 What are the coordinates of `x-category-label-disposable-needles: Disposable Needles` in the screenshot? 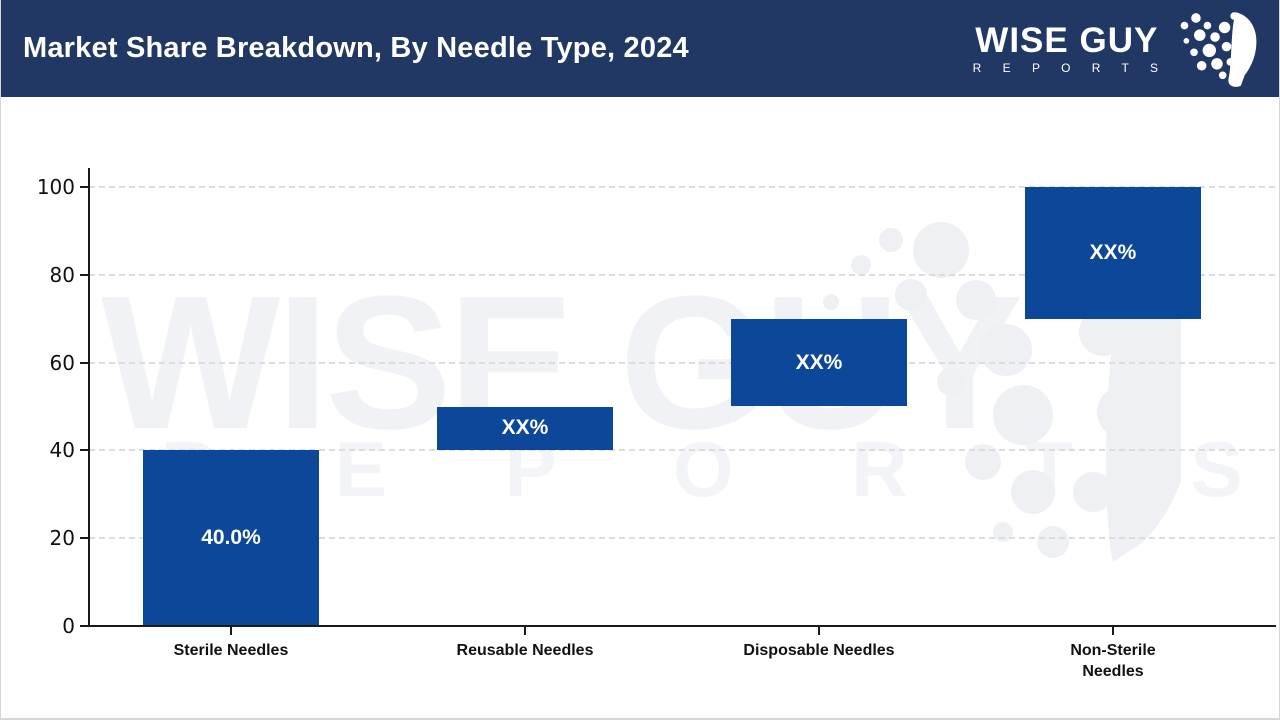 It's located at (819, 650).